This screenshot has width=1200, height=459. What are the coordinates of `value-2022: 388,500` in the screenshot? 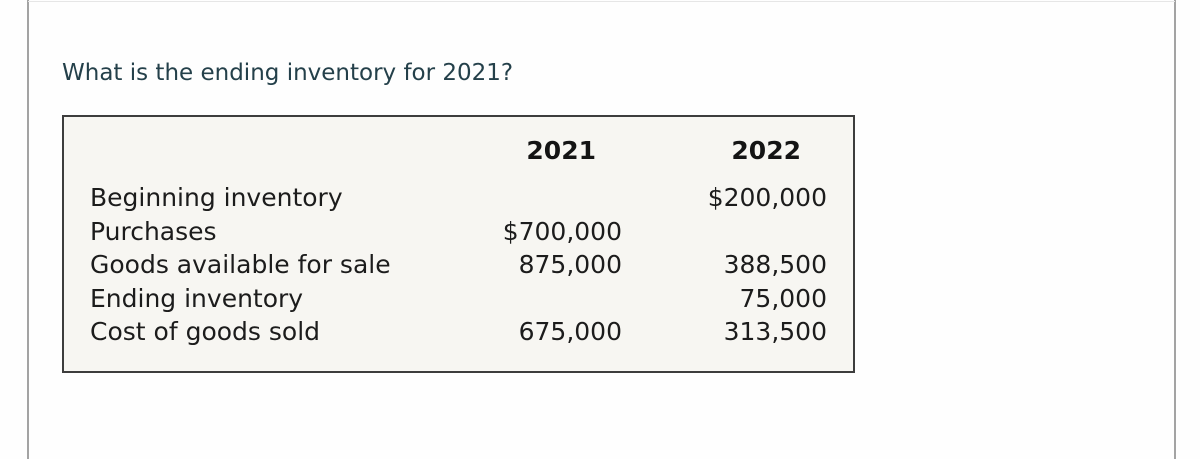 It's located at (775, 264).